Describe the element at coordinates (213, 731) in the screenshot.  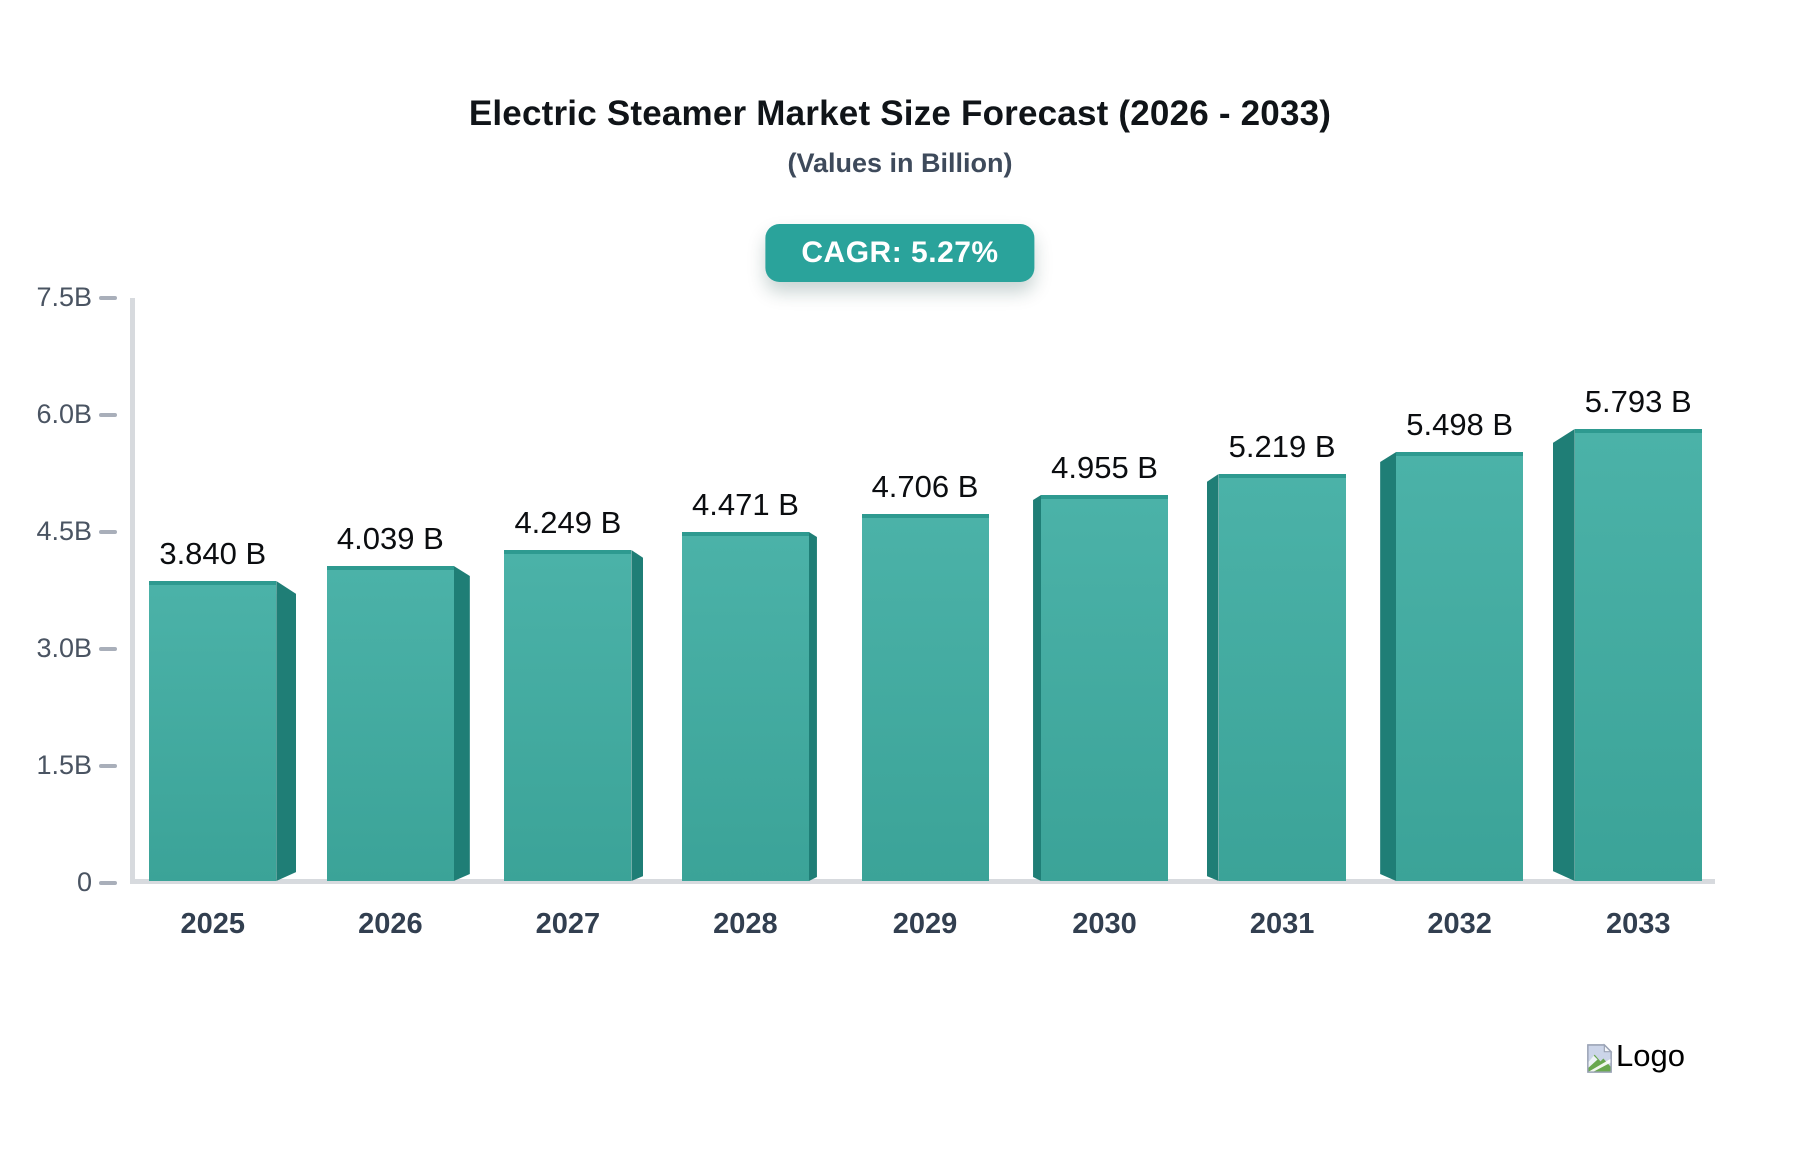
I see `bar-2025` at that location.